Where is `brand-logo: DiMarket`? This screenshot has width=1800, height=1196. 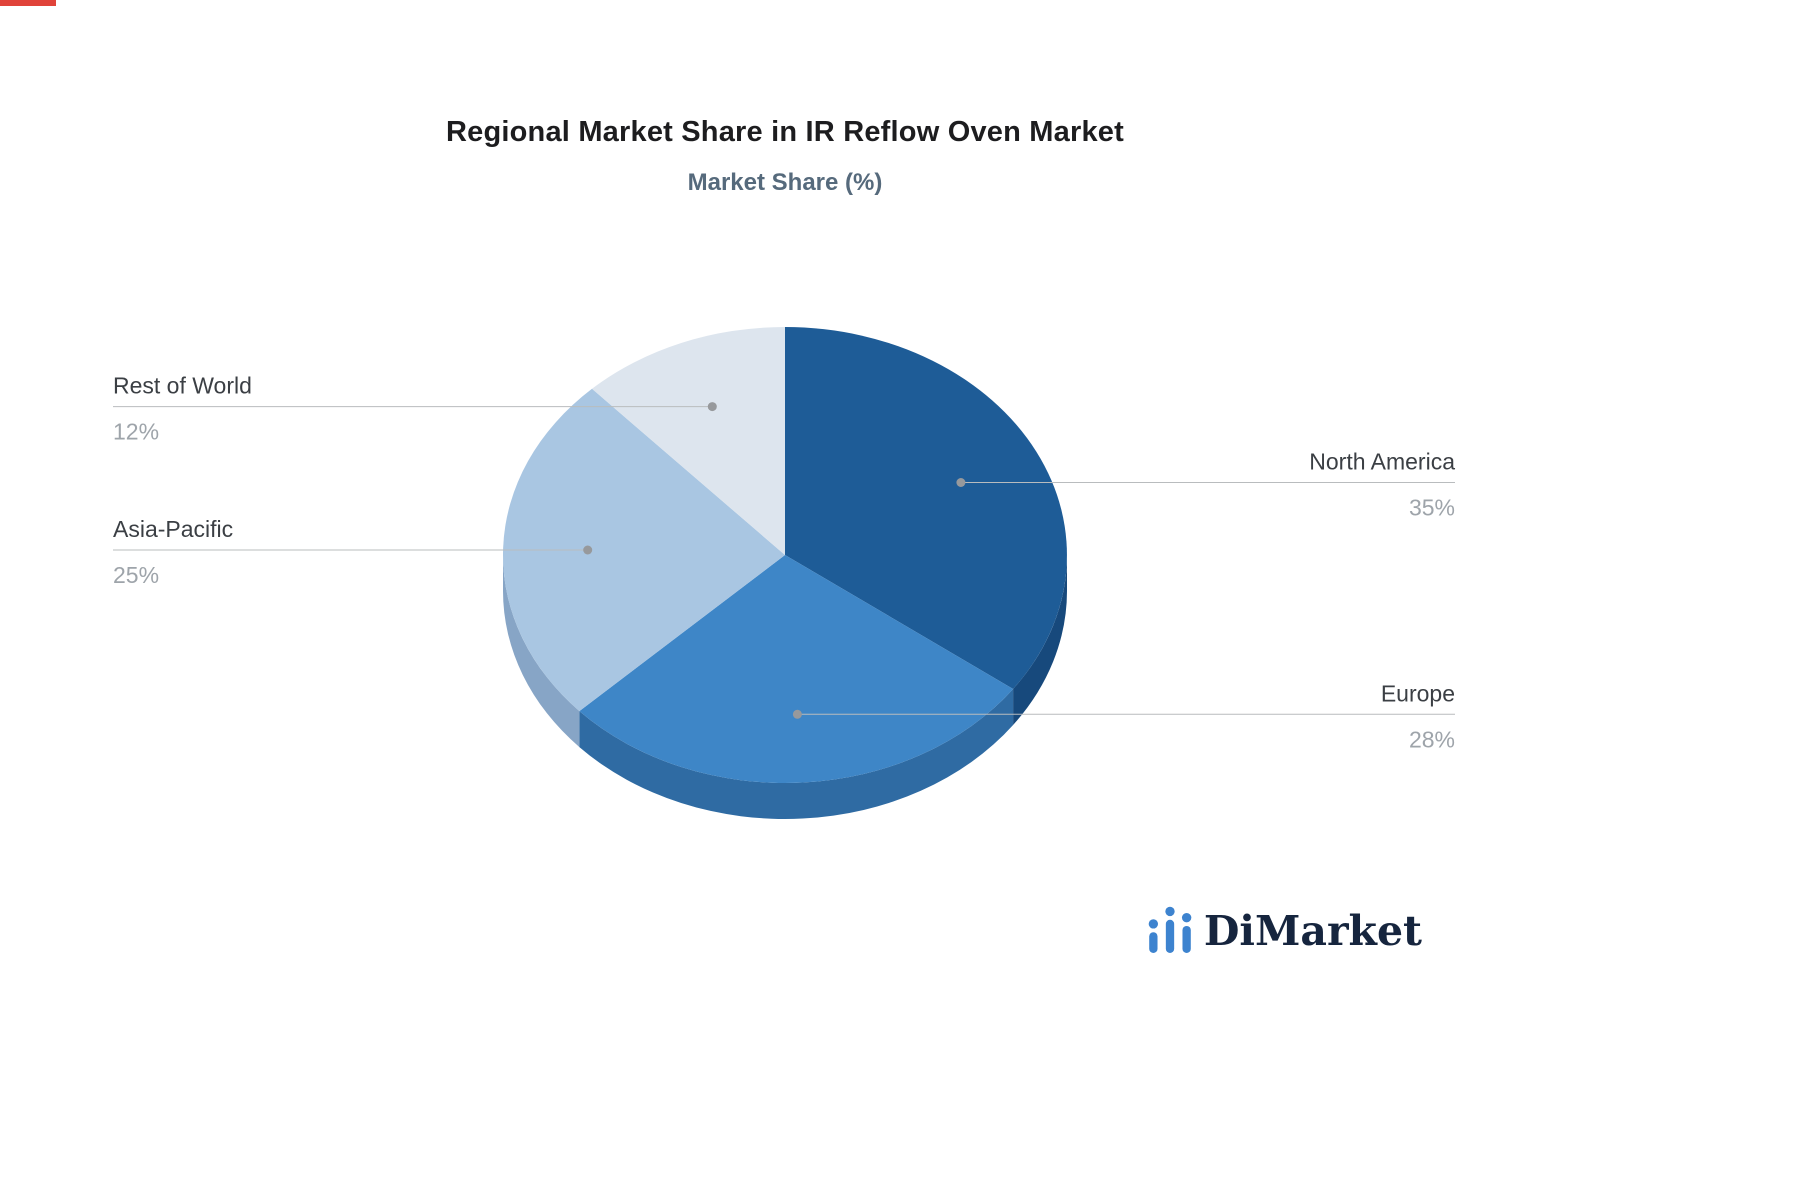
brand-logo: DiMarket is located at coordinates (1284, 927).